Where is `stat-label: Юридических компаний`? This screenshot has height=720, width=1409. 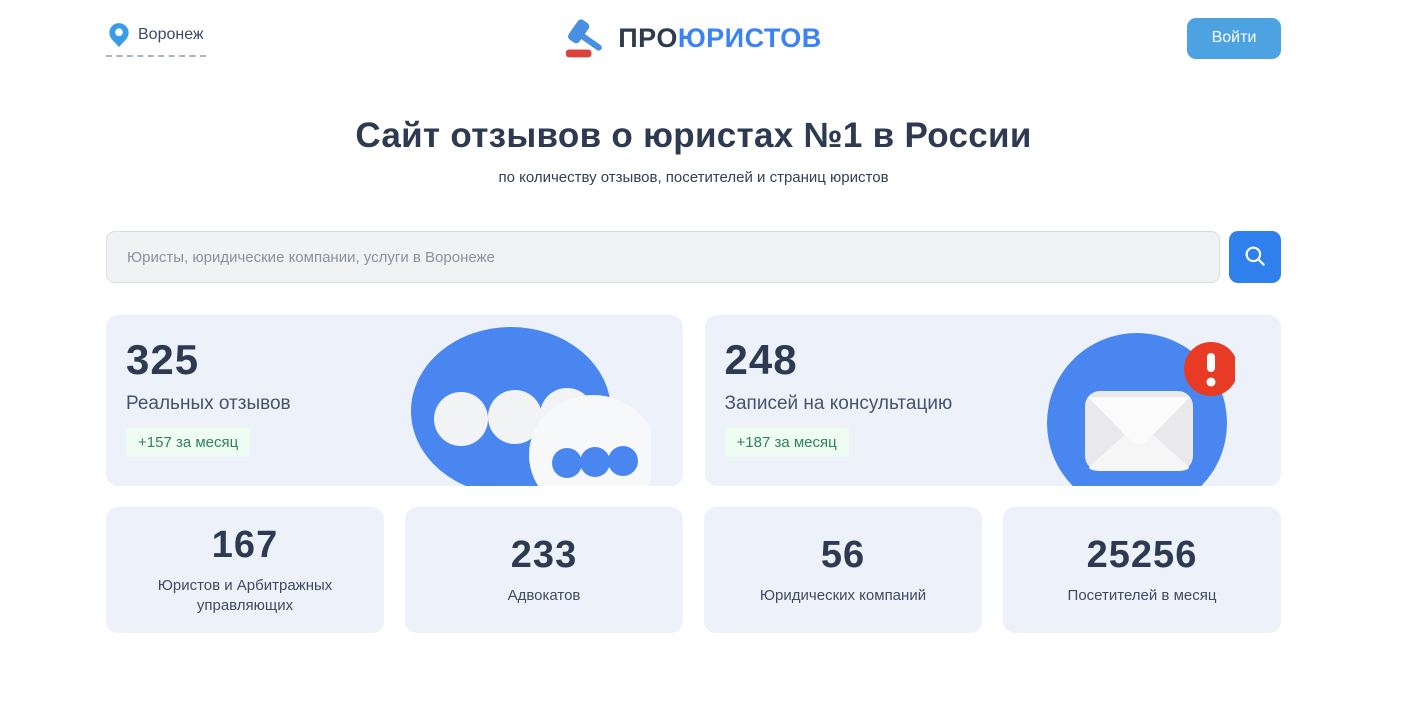 stat-label: Юридических компаний is located at coordinates (843, 595).